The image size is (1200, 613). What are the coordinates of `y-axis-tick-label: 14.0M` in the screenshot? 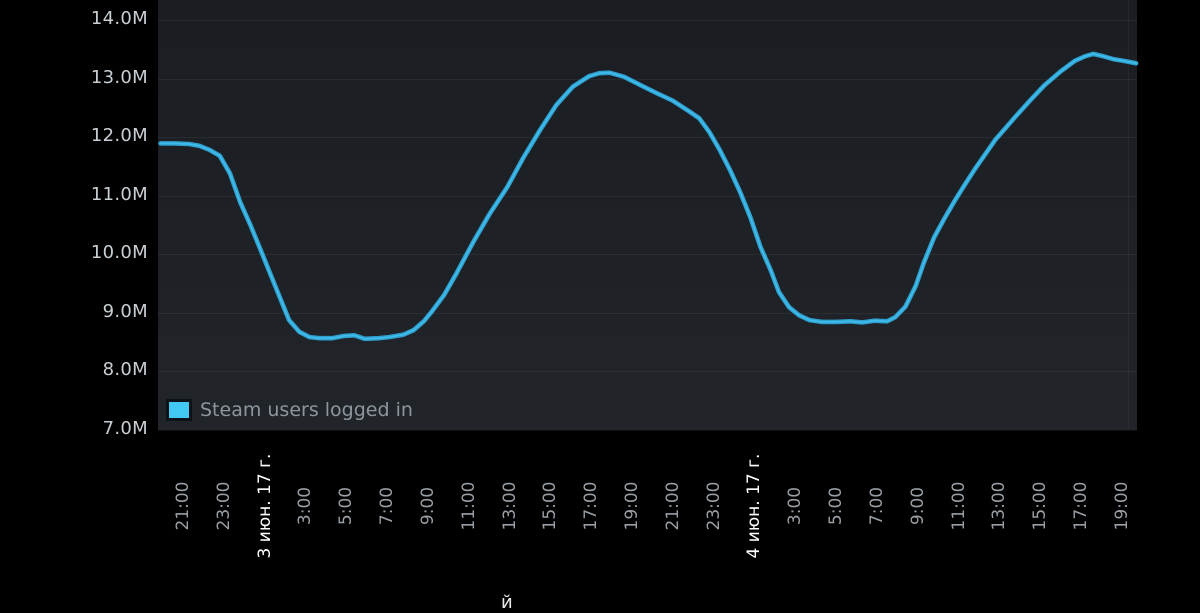 It's located at (119, 18).